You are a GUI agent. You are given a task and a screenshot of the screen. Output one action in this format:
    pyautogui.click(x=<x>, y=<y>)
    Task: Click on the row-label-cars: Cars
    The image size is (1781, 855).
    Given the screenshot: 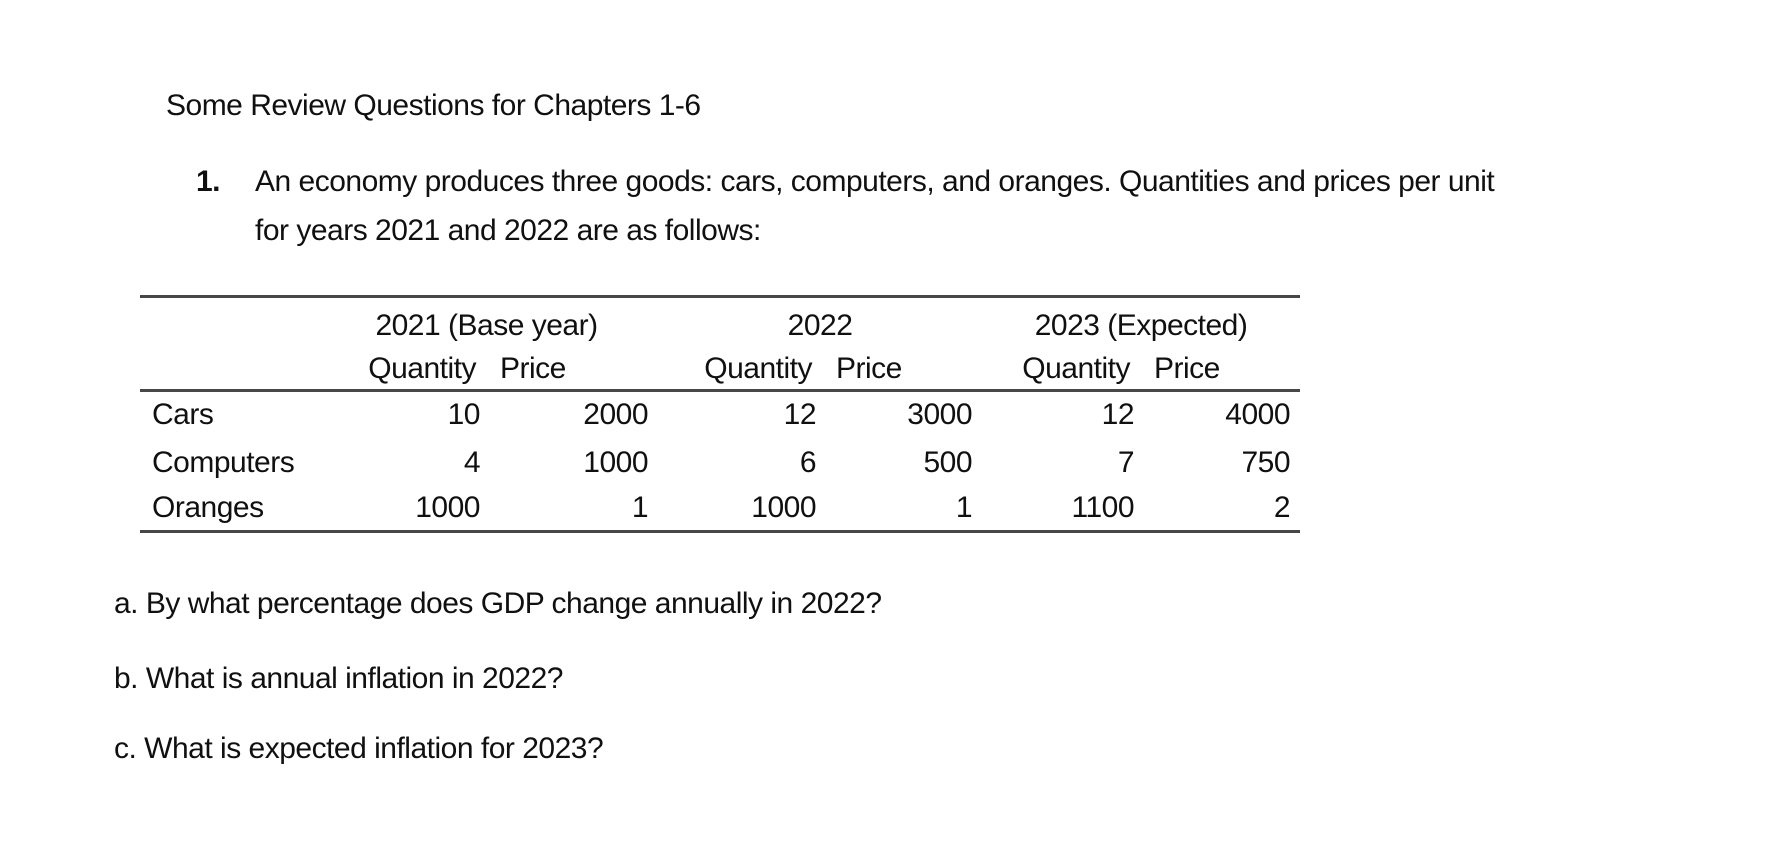 What is the action you would take?
    pyautogui.click(x=183, y=415)
    